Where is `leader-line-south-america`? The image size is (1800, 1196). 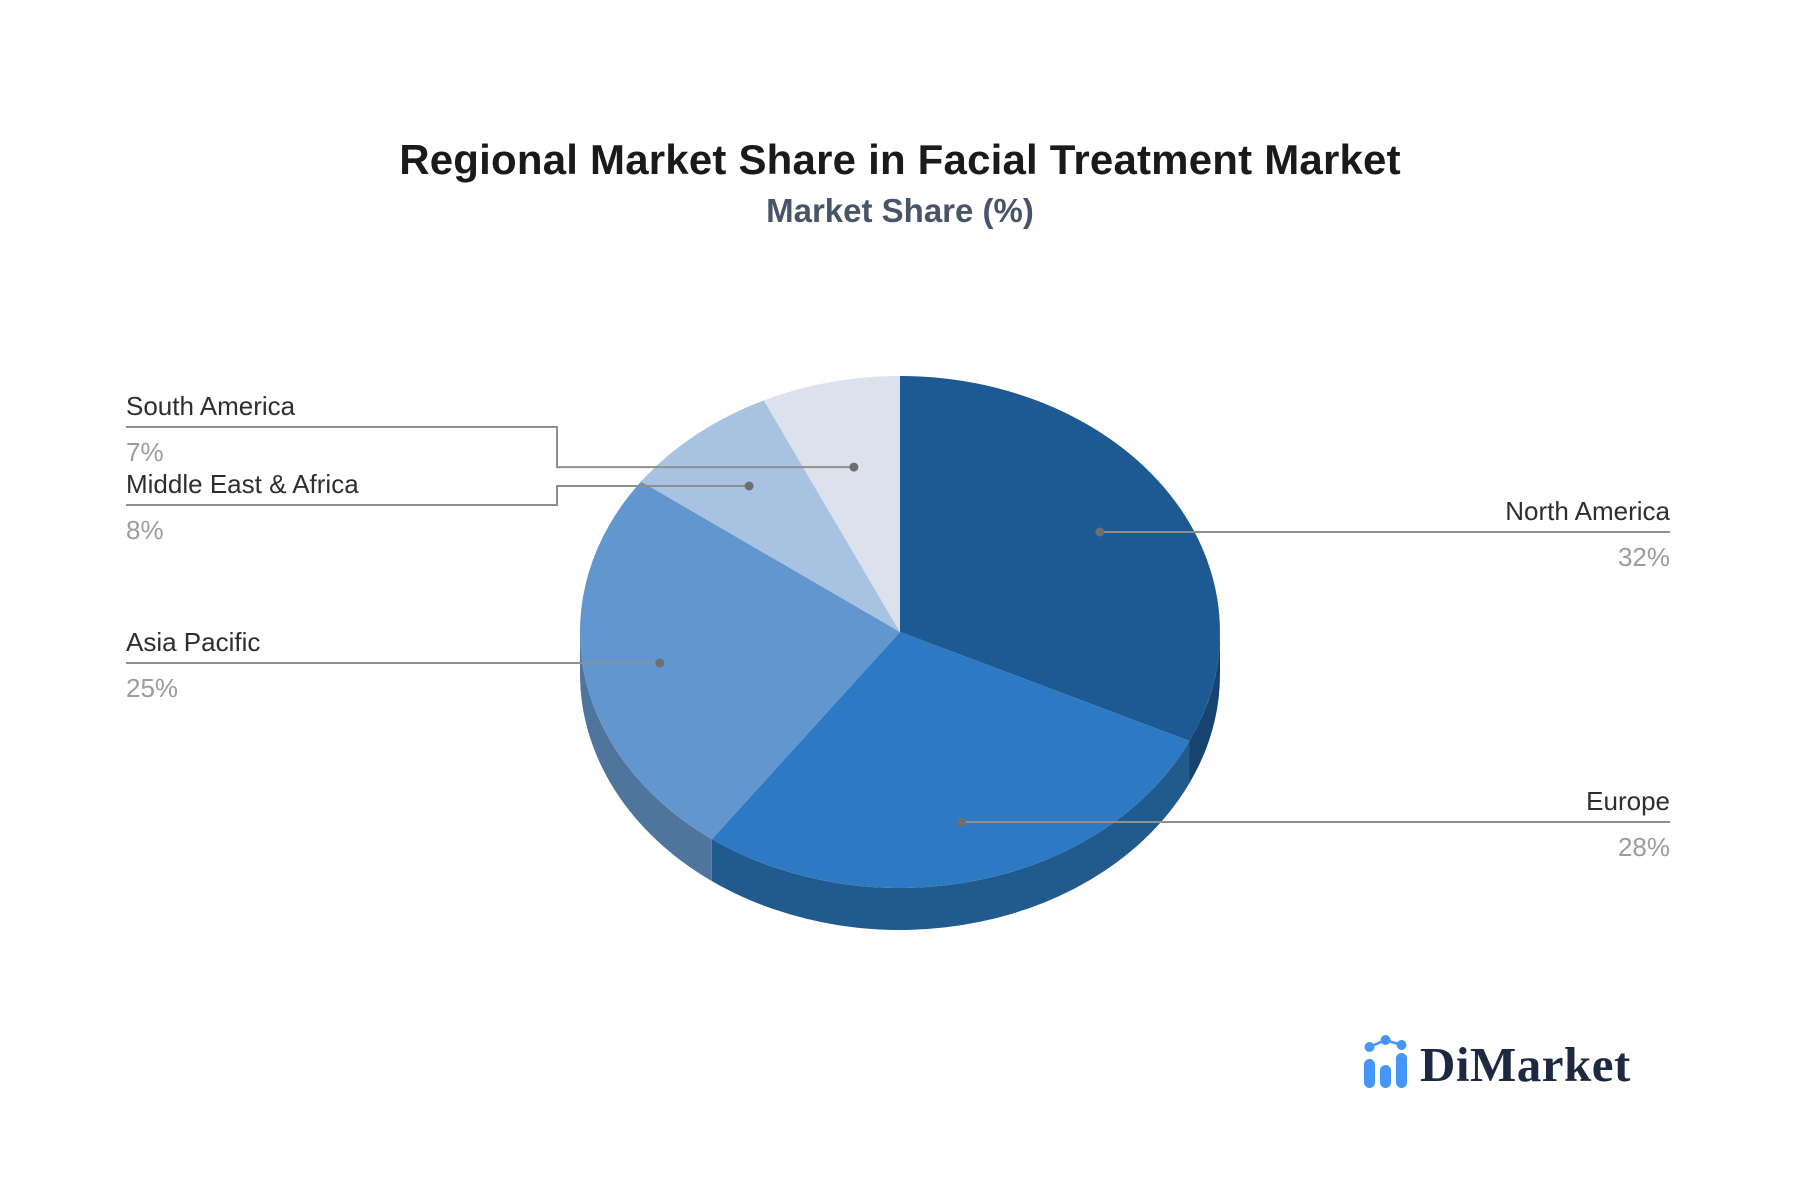 leader-line-south-america is located at coordinates (490, 447).